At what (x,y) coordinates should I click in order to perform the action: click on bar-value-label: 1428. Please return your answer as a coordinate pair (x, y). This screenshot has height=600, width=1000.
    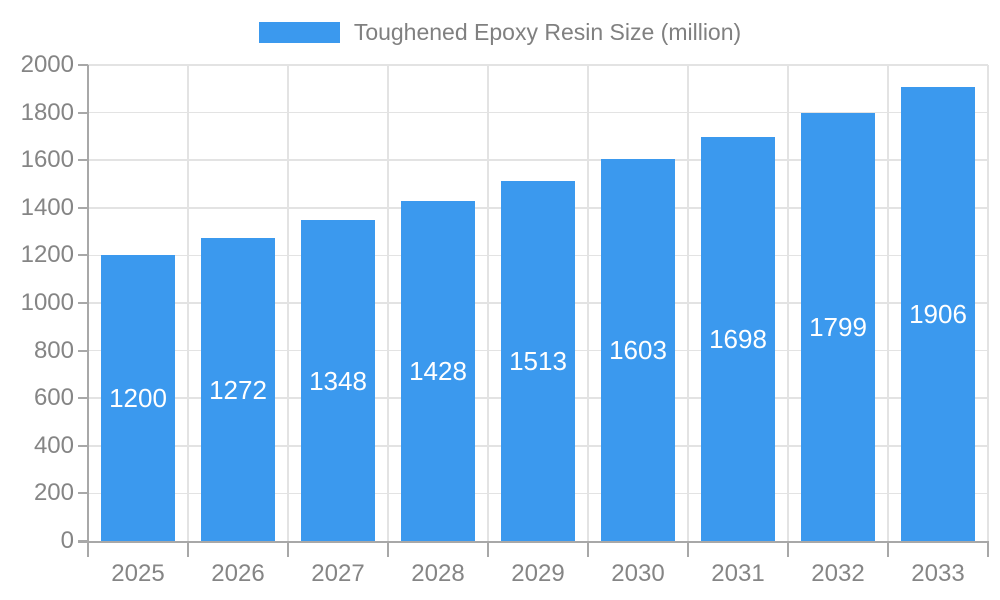
    Looking at the image, I should click on (438, 371).